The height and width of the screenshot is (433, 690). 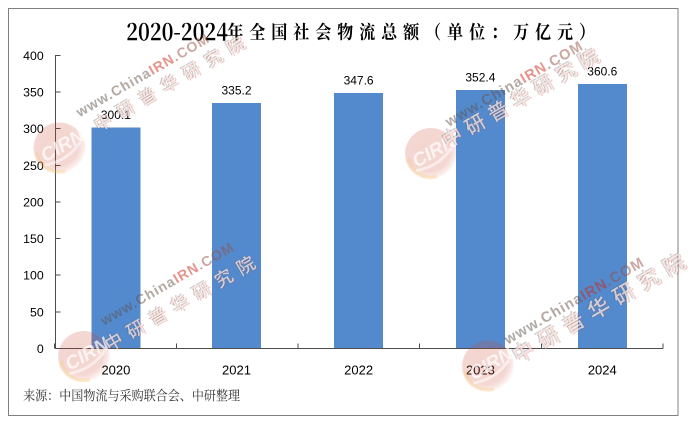 What do you see at coordinates (602, 71) in the screenshot?
I see `svg-text: 360.6` at bounding box center [602, 71].